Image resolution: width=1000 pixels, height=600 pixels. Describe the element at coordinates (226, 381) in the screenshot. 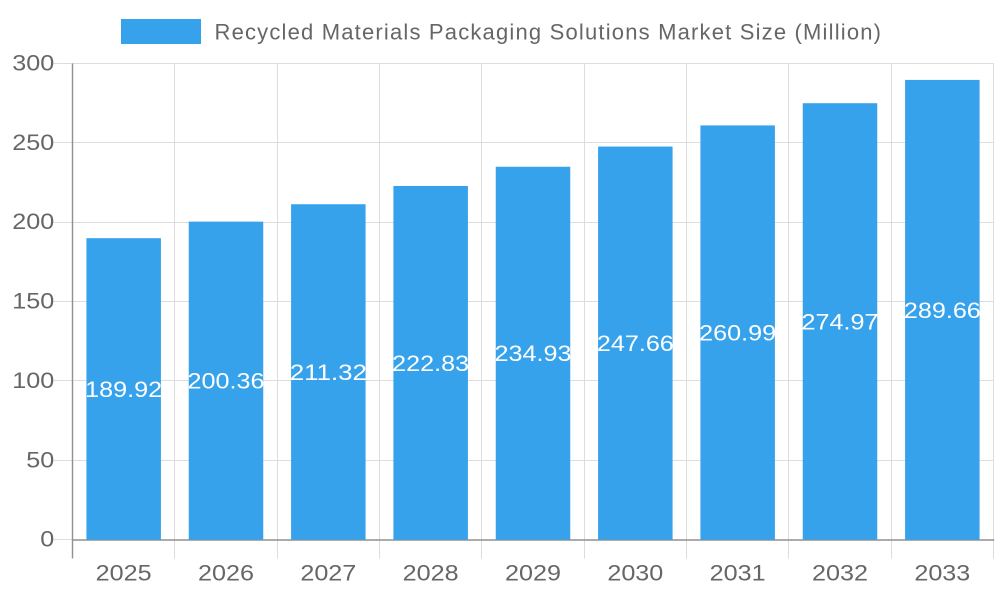

I see `svg-text: 200.36` at that location.